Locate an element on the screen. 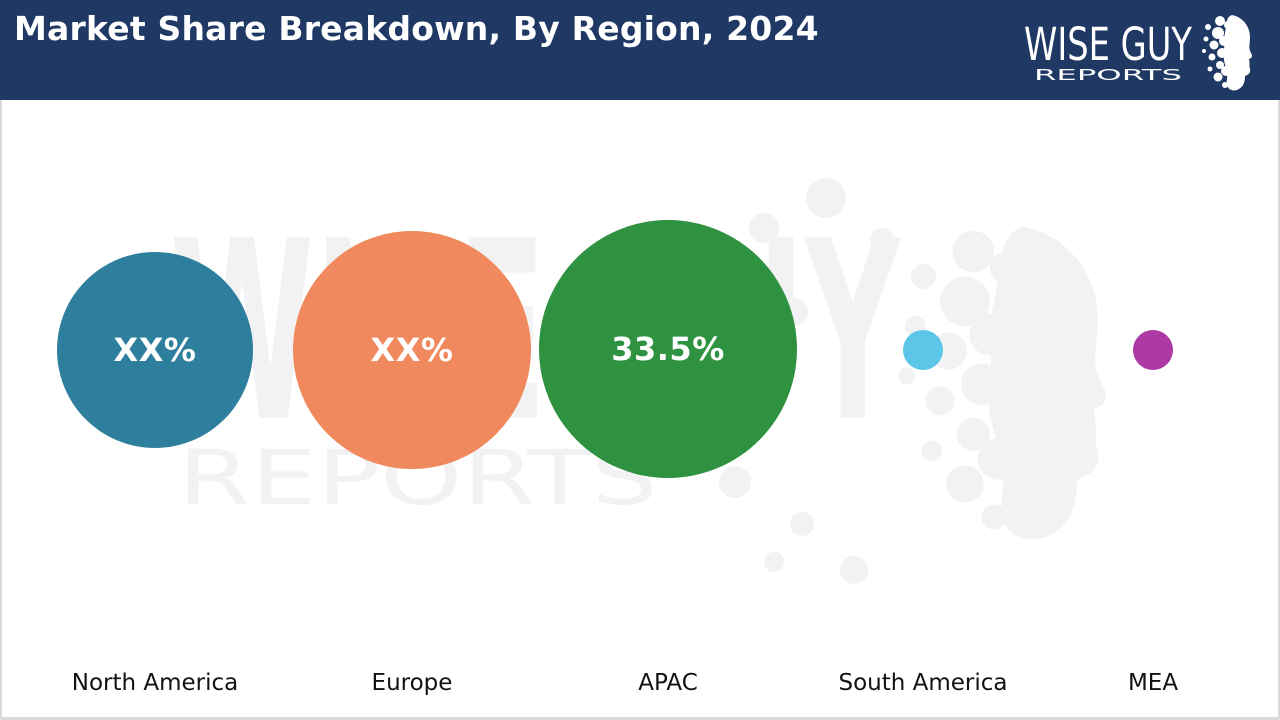 This screenshot has width=1280, height=720. logo-head-icon is located at coordinates (1227, 53).